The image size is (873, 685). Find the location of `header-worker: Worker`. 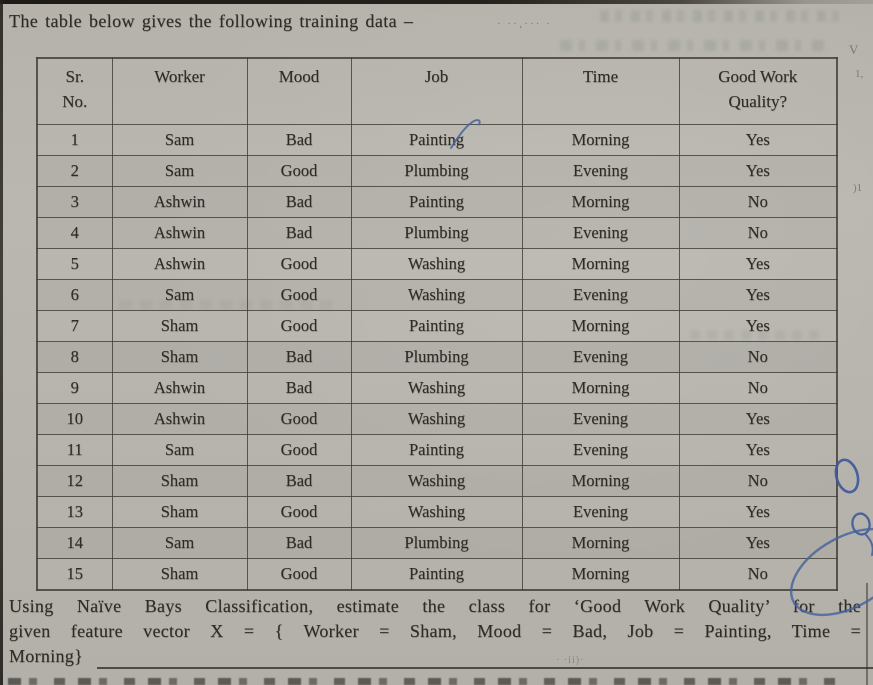

header-worker: Worker is located at coordinates (179, 91).